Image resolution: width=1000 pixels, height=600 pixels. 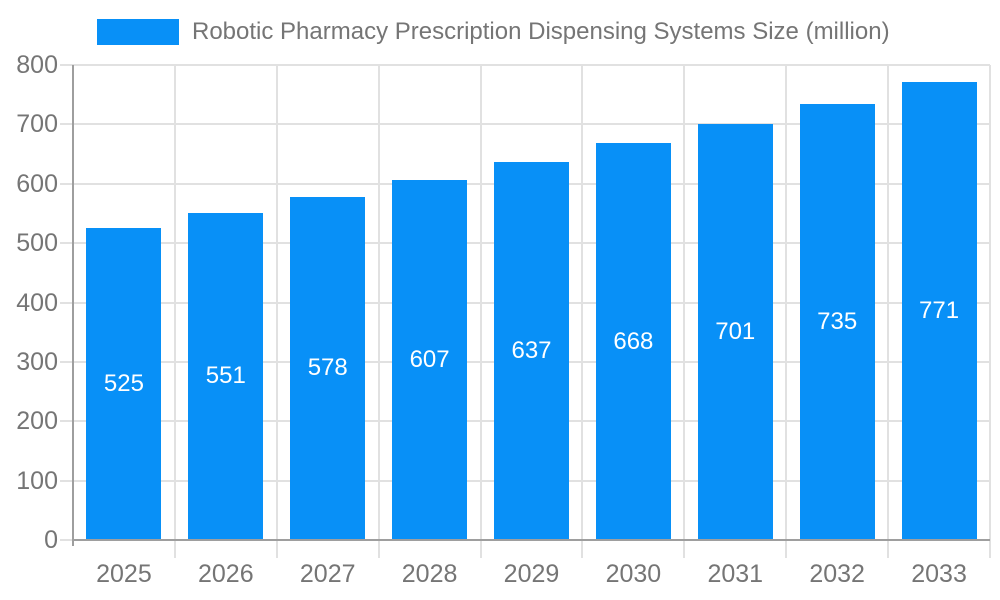 I want to click on bar: 525, so click(x=124, y=384).